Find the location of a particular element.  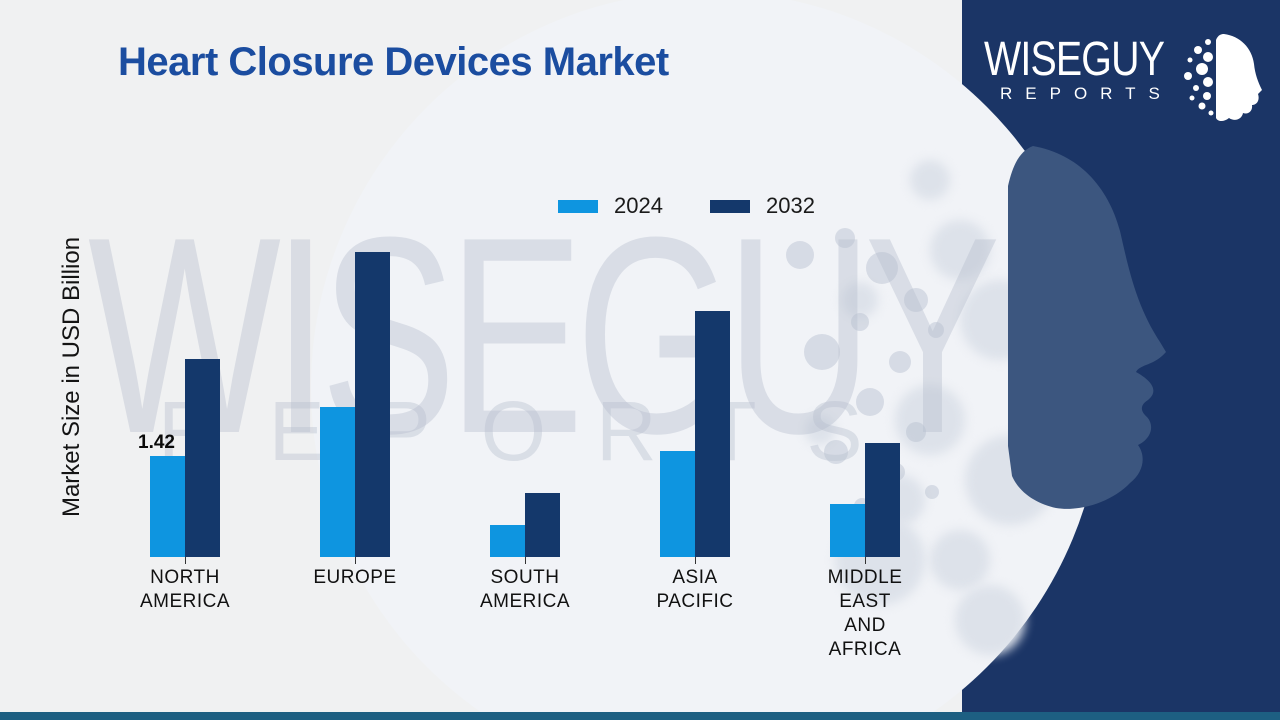

legend-label-2032: 2032 is located at coordinates (790, 205).